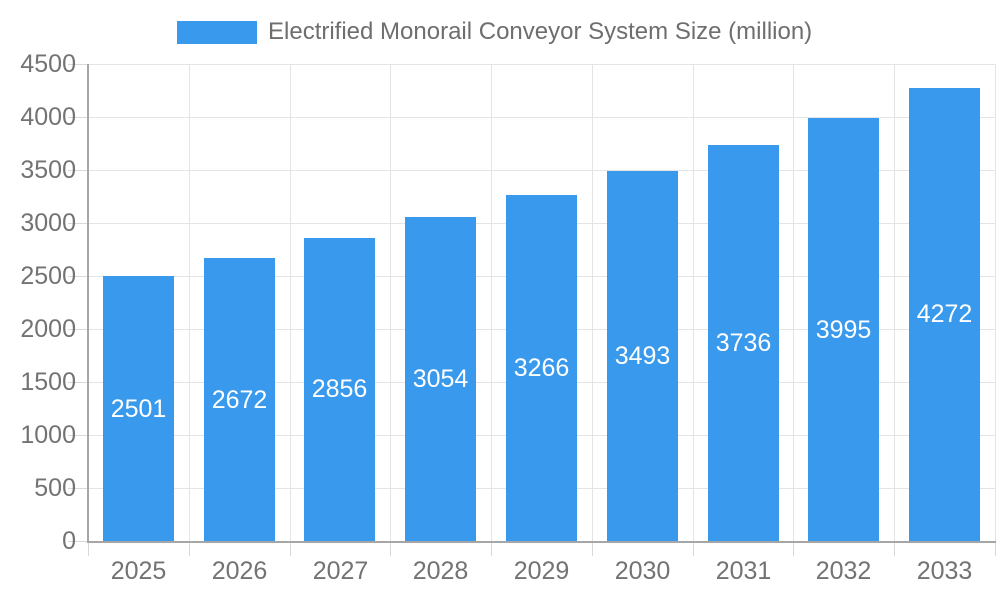 This screenshot has height=600, width=1000. I want to click on x-axis-label: 2027, so click(340, 571).